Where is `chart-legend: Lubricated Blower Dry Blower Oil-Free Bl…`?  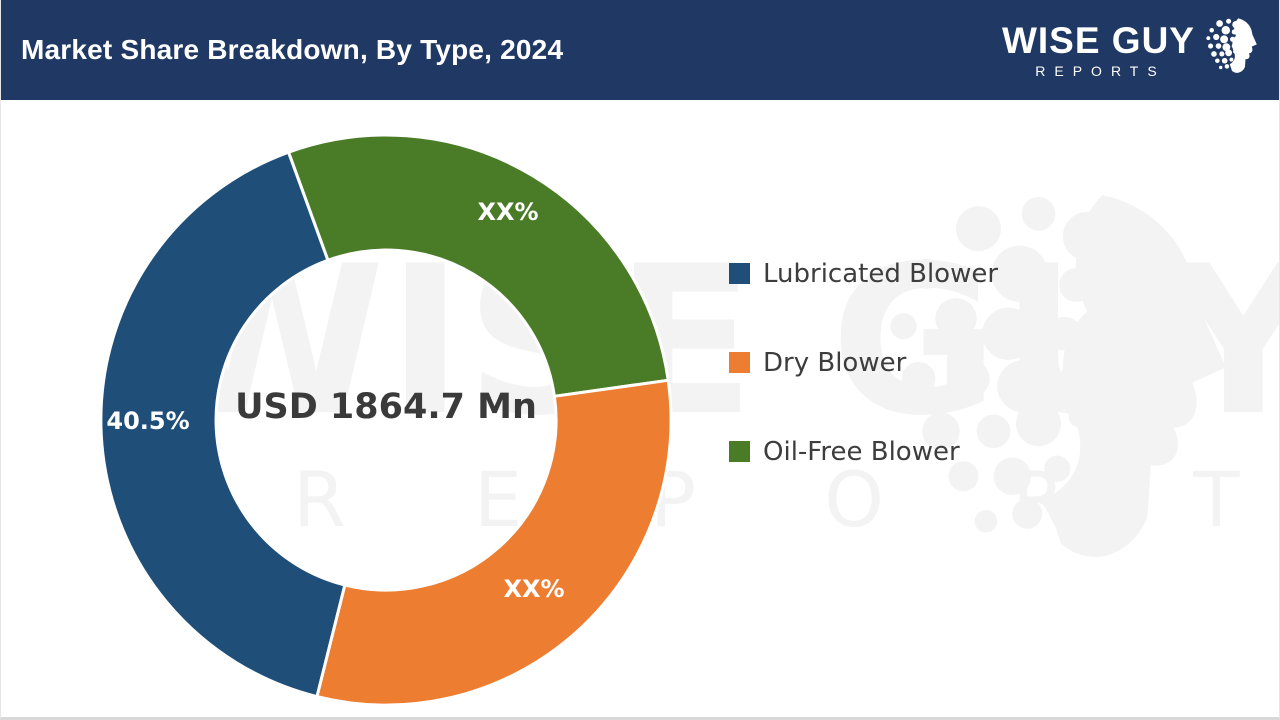 chart-legend: Lubricated Blower Dry Blower Oil-Free Bl… is located at coordinates (864, 393).